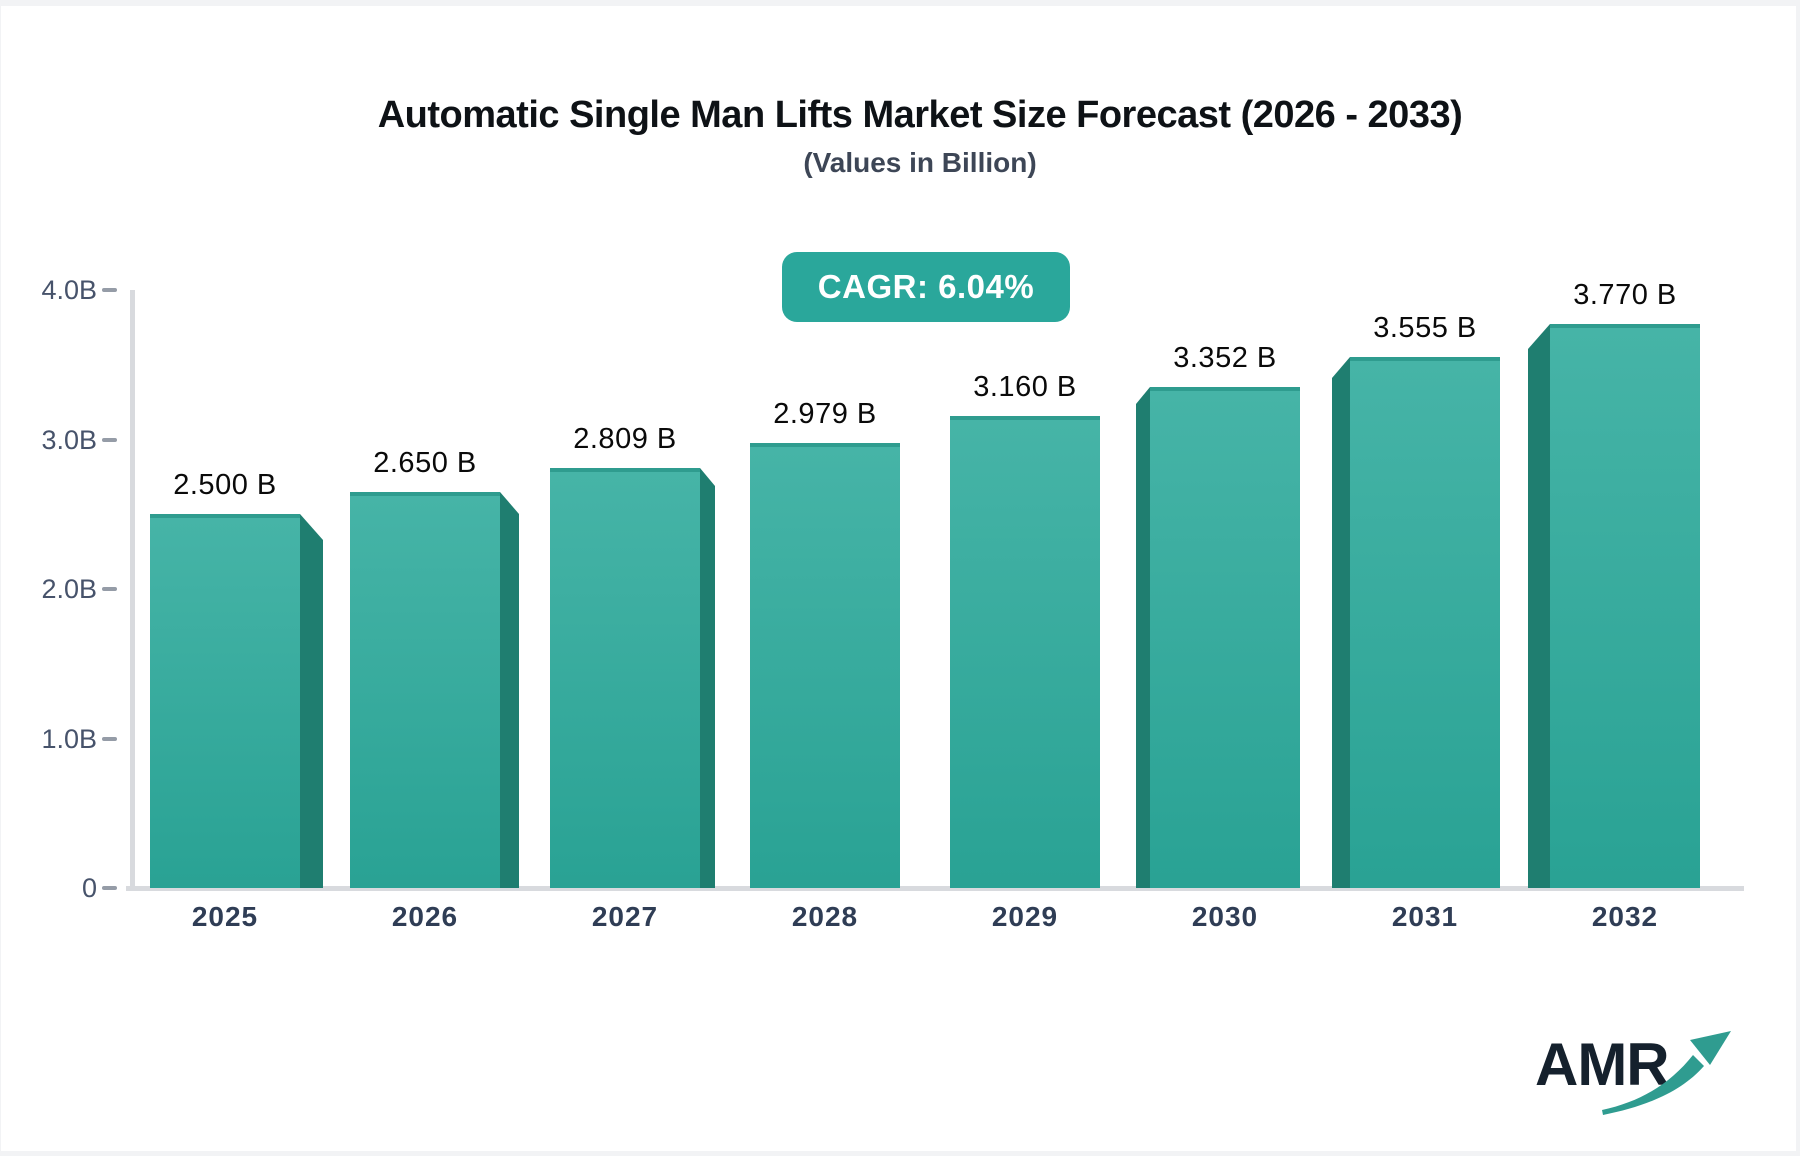 The width and height of the screenshot is (1800, 1156). Describe the element at coordinates (1143, 646) in the screenshot. I see `bar-side-2030` at that location.